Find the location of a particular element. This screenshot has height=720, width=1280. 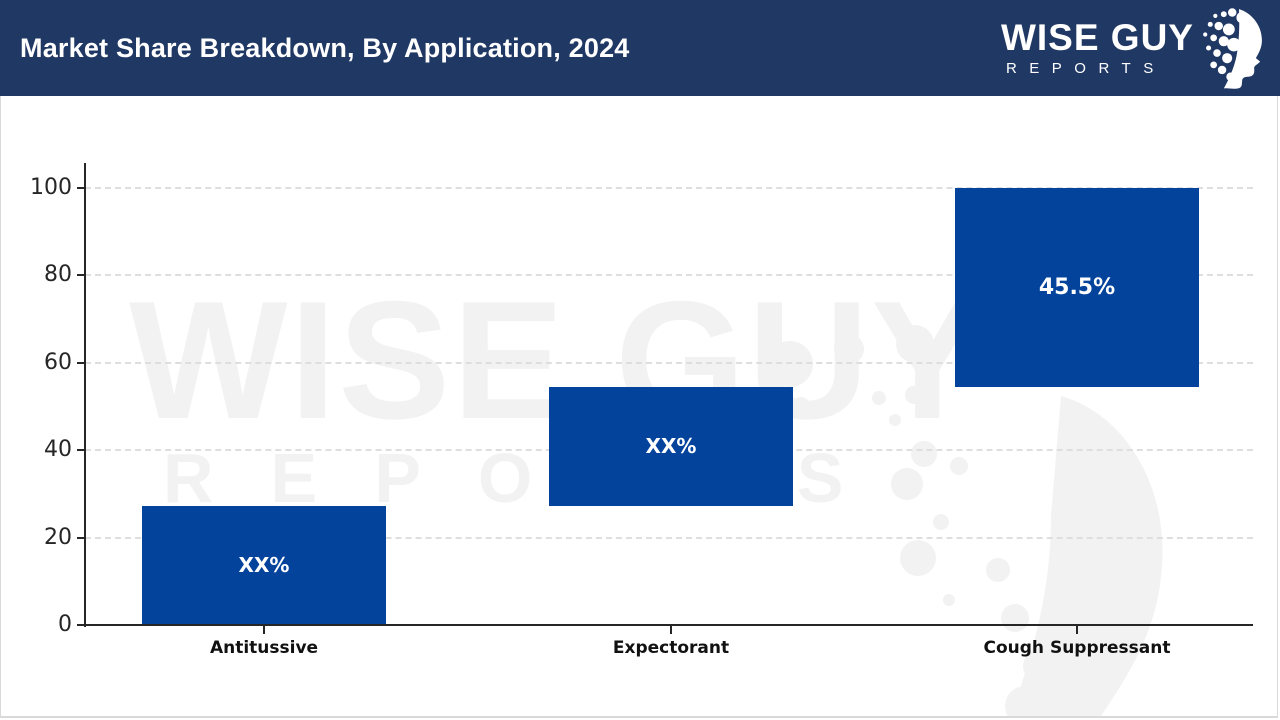

logo: WISE GUY REPORTS is located at coordinates (1133, 48).